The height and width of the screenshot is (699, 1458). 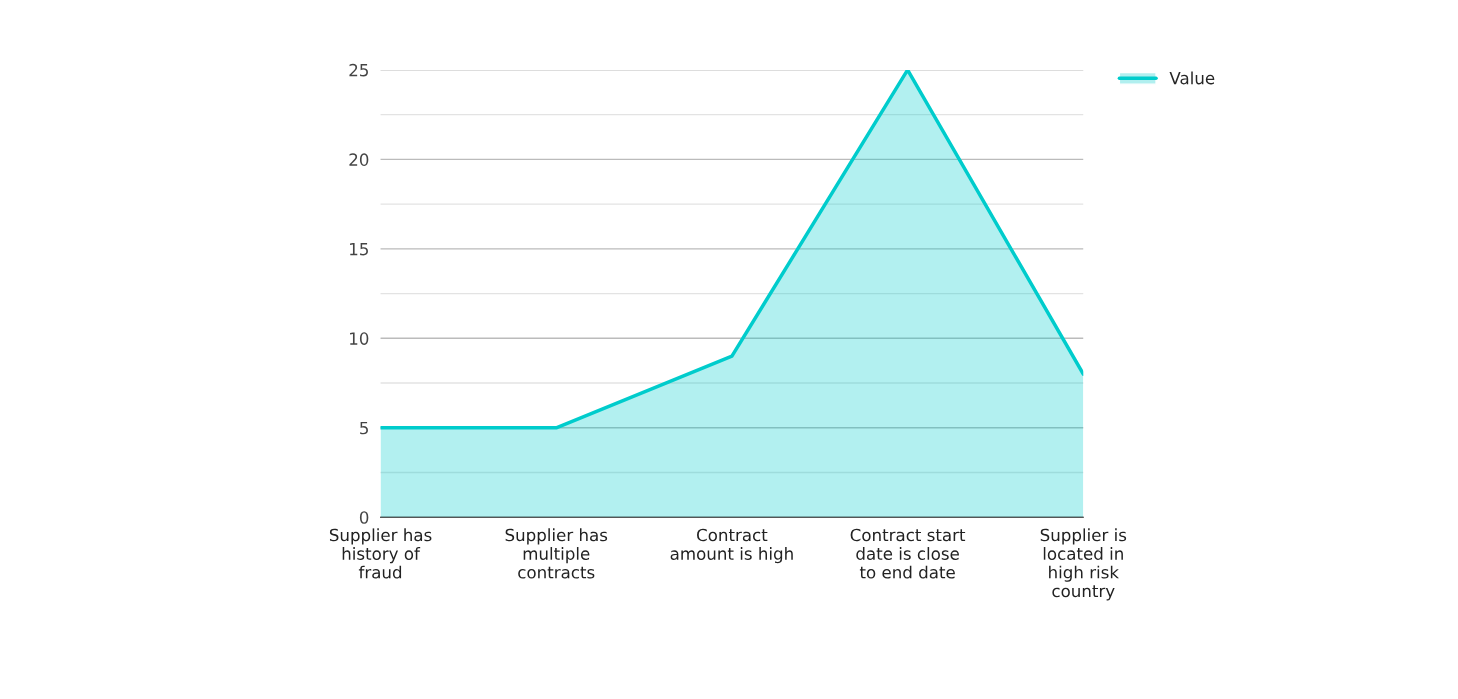 What do you see at coordinates (359, 159) in the screenshot?
I see `y-tick-label: 20` at bounding box center [359, 159].